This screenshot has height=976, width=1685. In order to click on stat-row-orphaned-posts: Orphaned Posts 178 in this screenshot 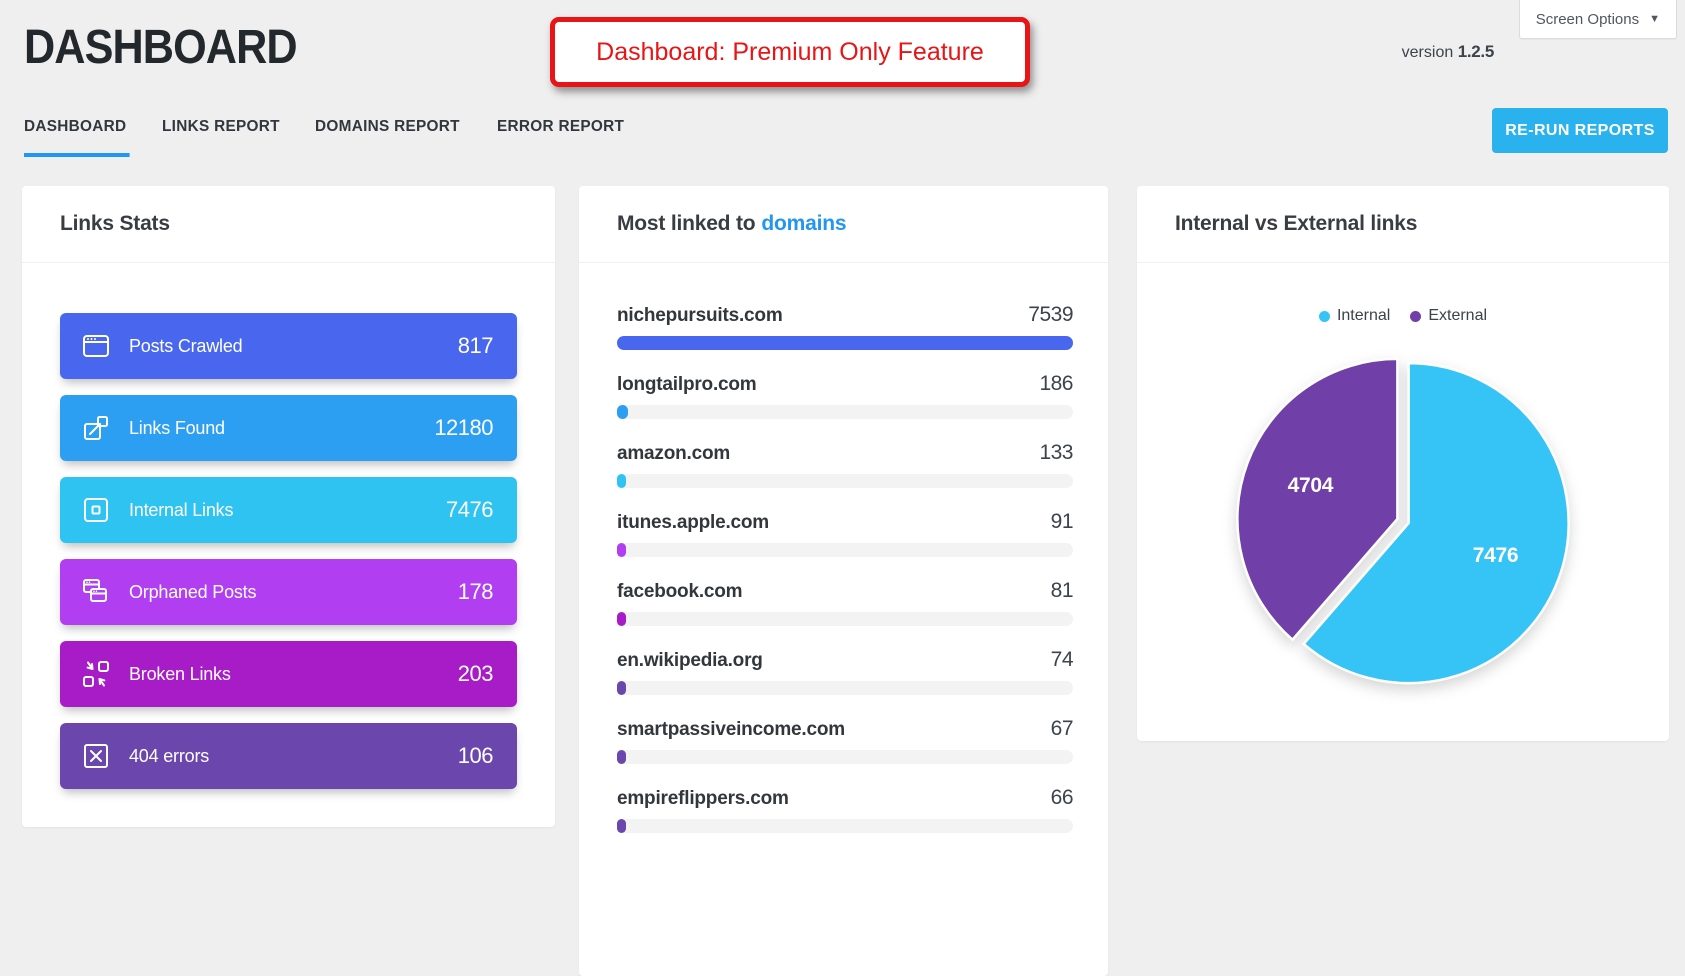, I will do `click(288, 592)`.